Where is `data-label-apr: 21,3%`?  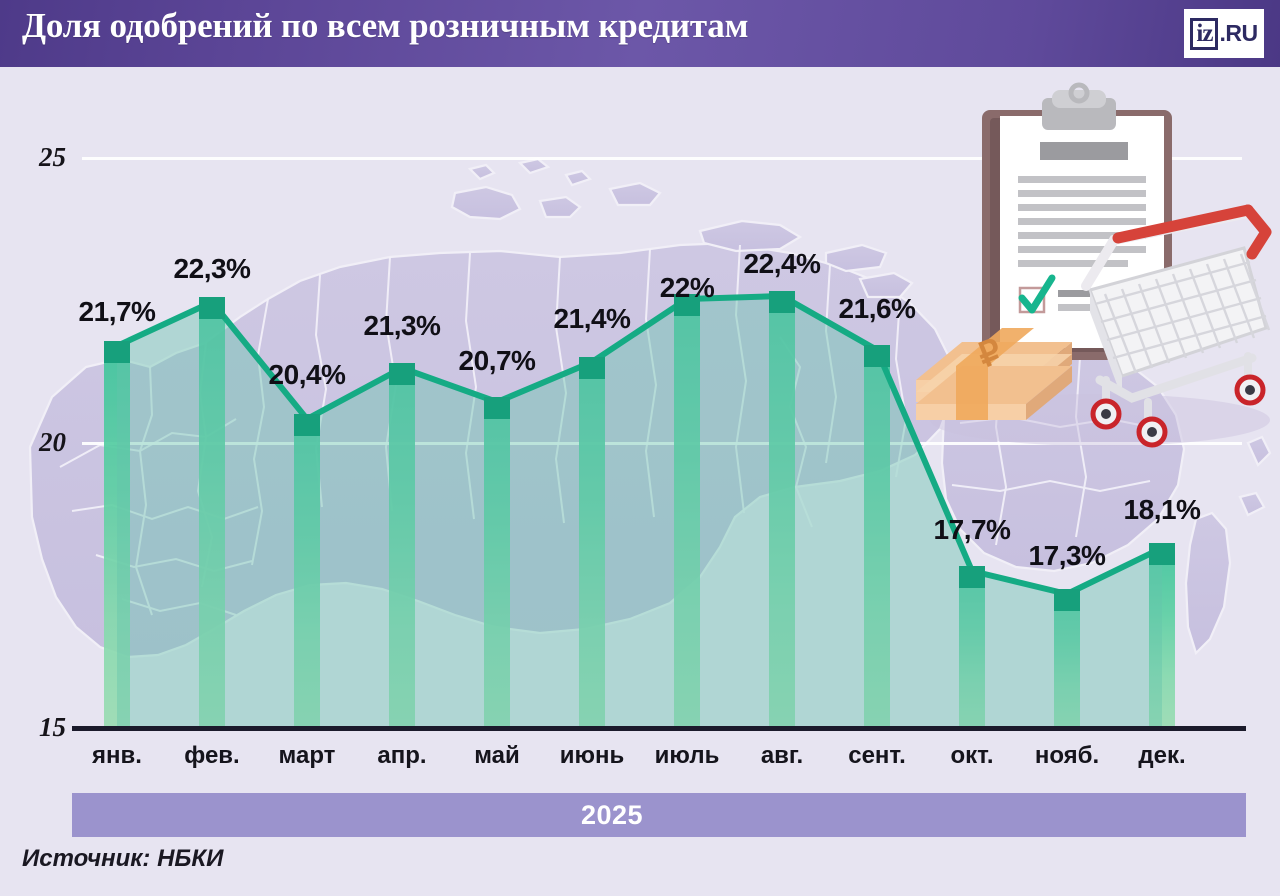
data-label-apr: 21,3% is located at coordinates (402, 325).